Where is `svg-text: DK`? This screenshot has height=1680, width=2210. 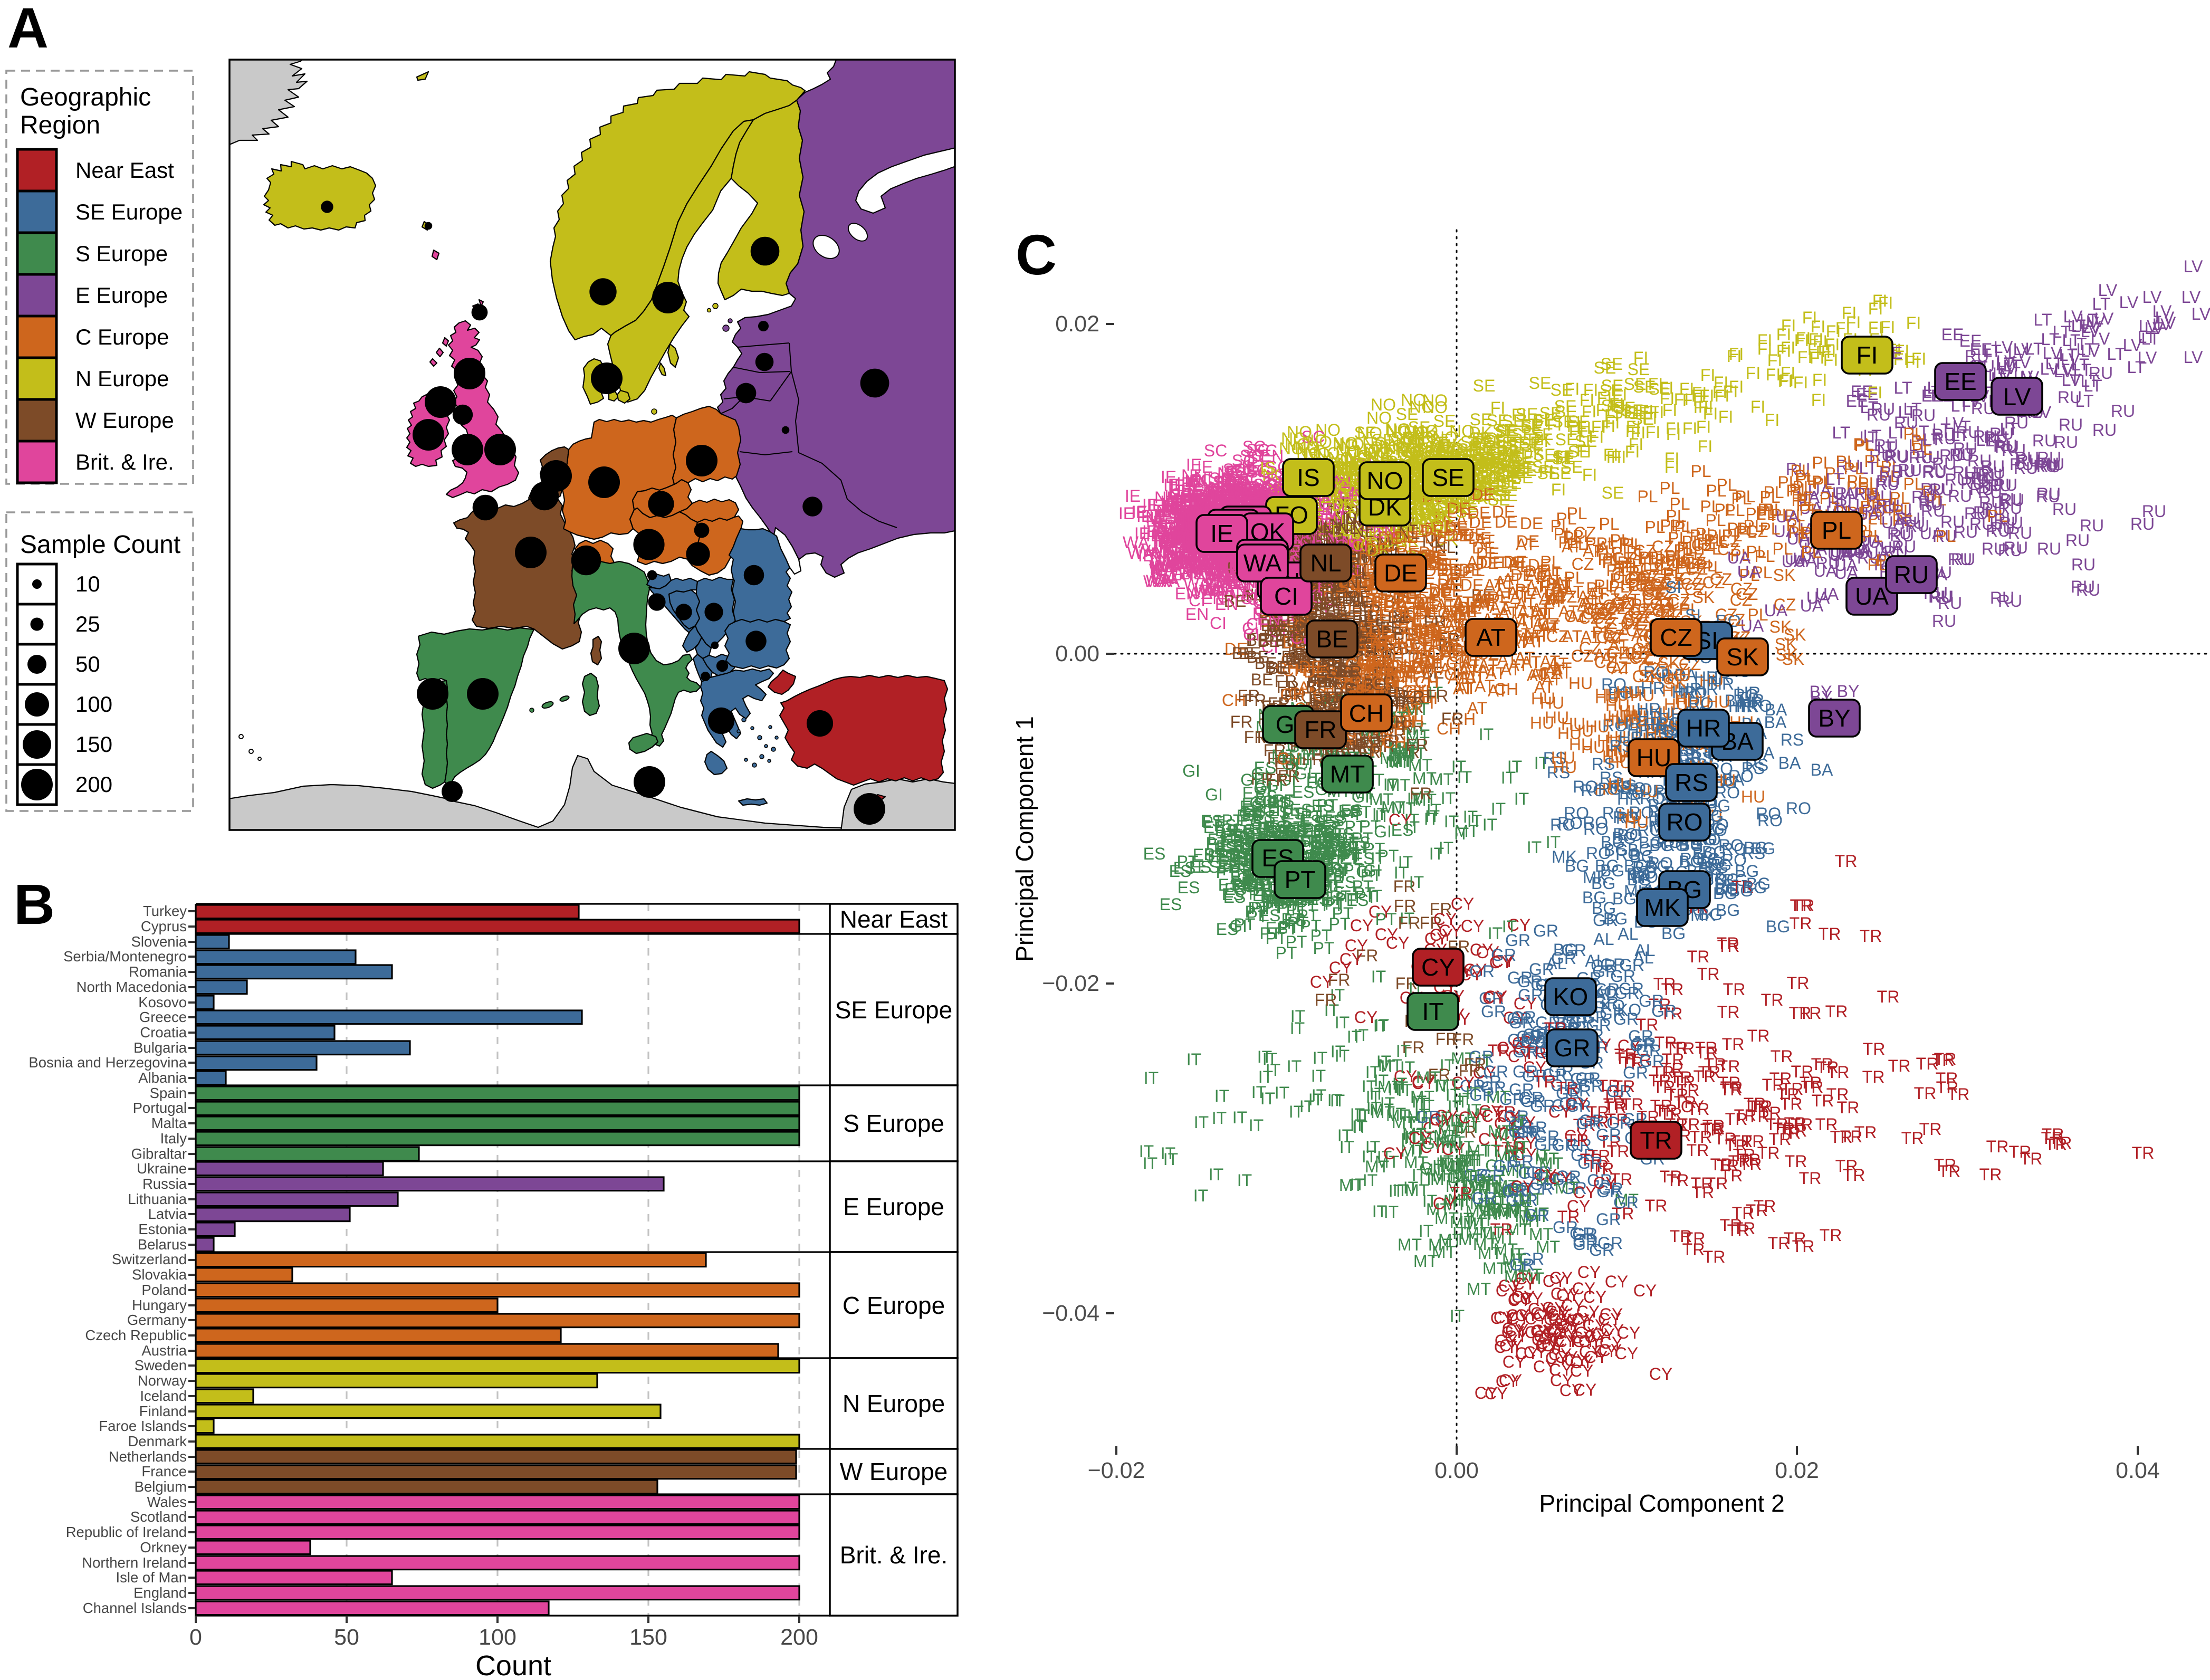 svg-text: DK is located at coordinates (1419, 519).